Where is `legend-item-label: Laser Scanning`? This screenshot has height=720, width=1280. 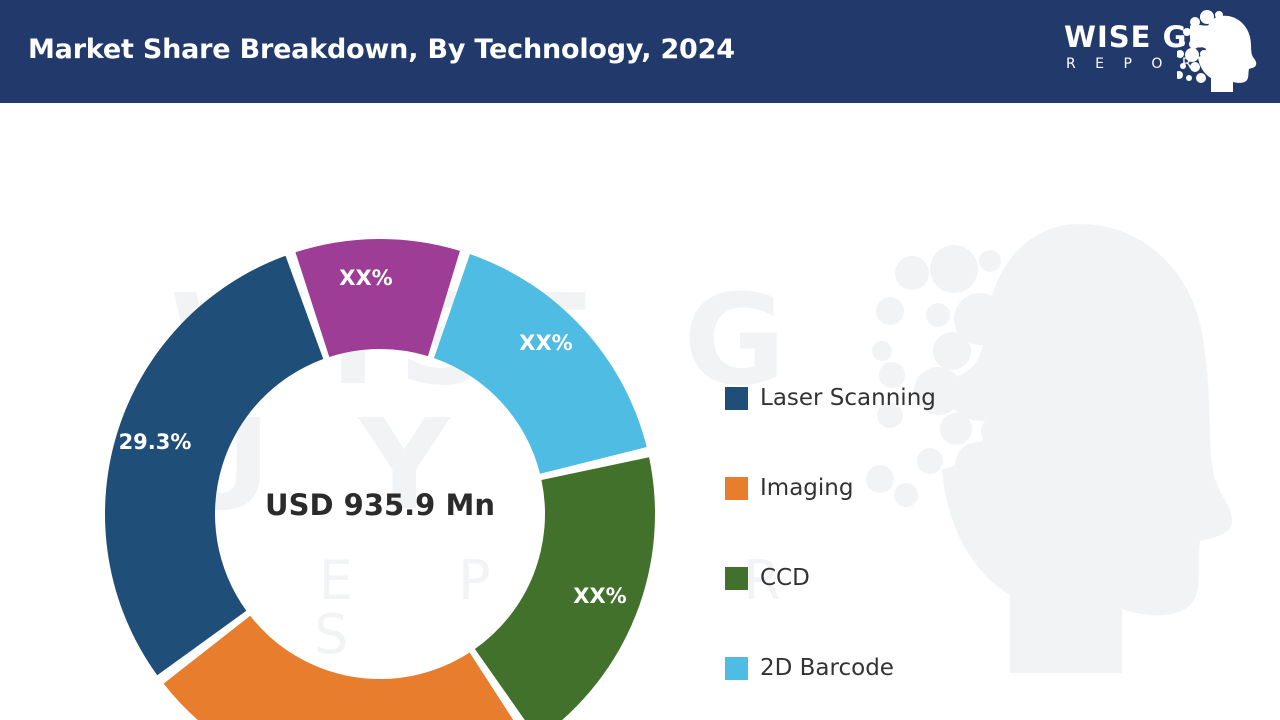
legend-item-label: Laser Scanning is located at coordinates (848, 398).